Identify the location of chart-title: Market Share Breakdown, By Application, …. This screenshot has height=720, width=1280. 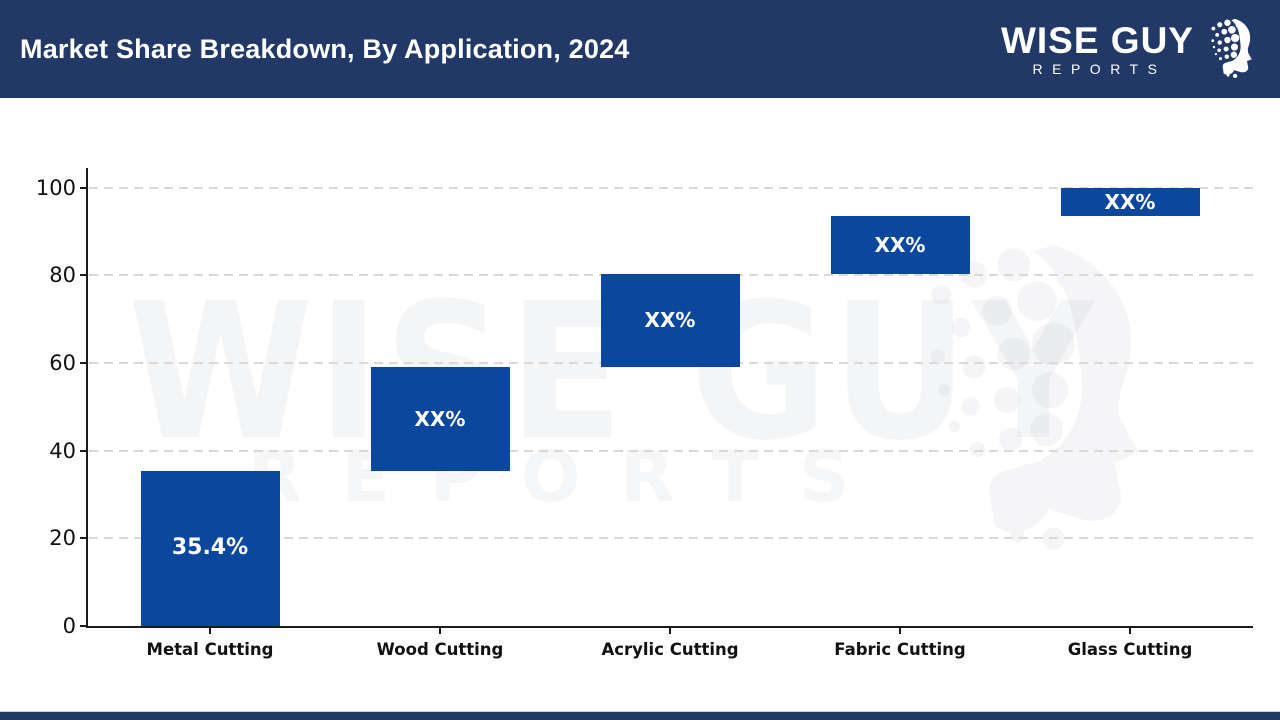
(325, 48).